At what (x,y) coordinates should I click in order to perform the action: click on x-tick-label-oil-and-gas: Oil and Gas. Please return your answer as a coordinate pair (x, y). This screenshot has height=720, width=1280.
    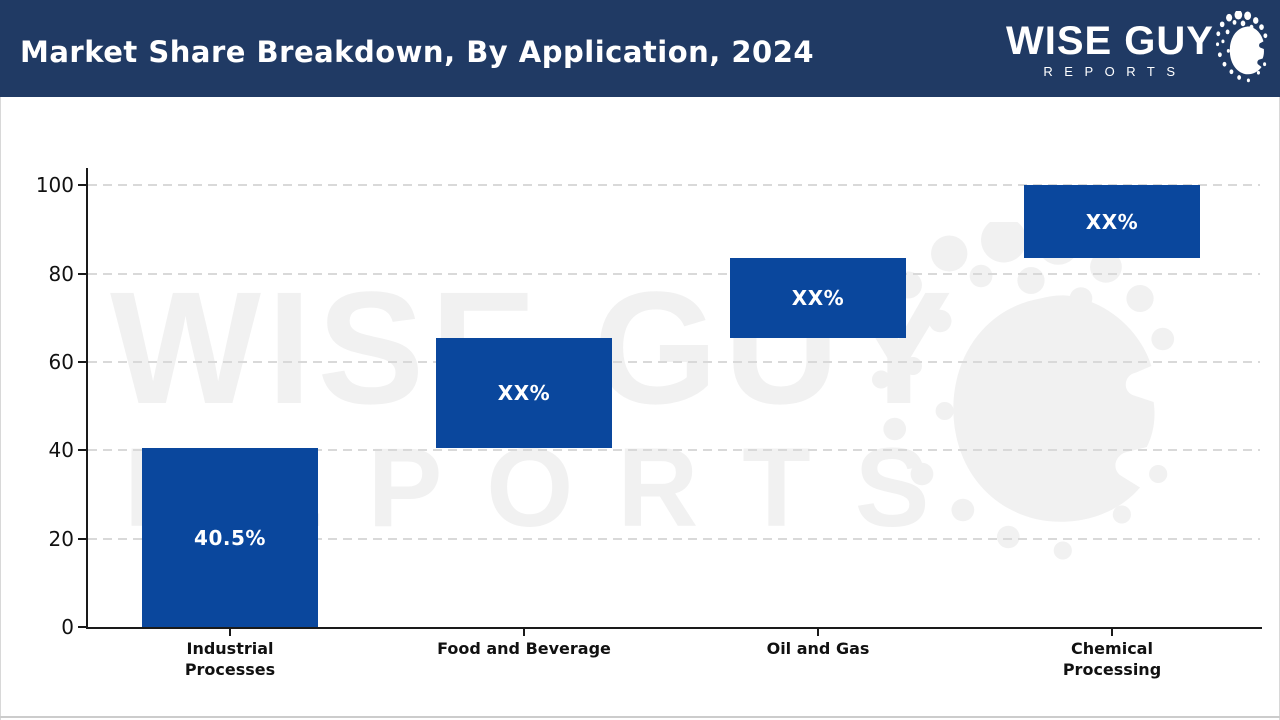
    Looking at the image, I should click on (818, 648).